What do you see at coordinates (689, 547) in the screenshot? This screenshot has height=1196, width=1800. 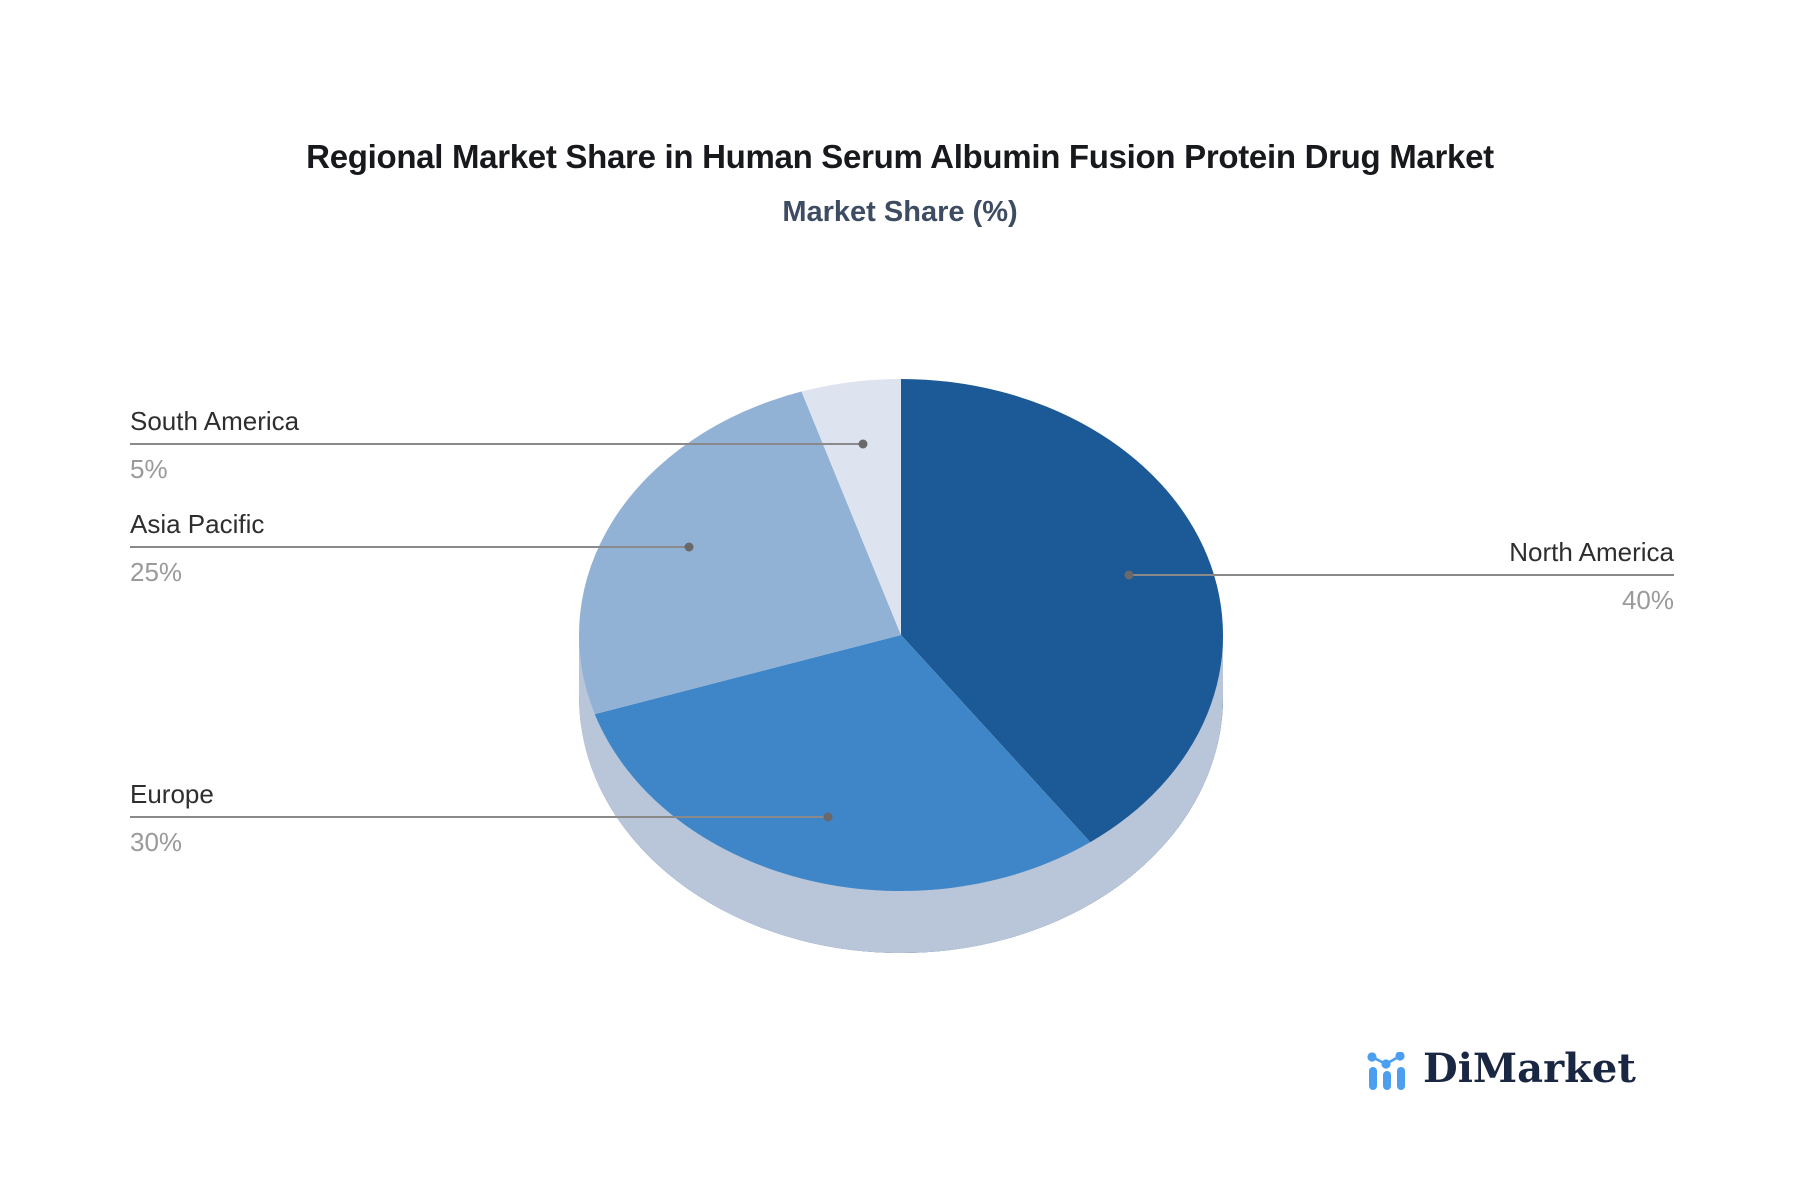 I see `leader-dot-asia-pacific` at bounding box center [689, 547].